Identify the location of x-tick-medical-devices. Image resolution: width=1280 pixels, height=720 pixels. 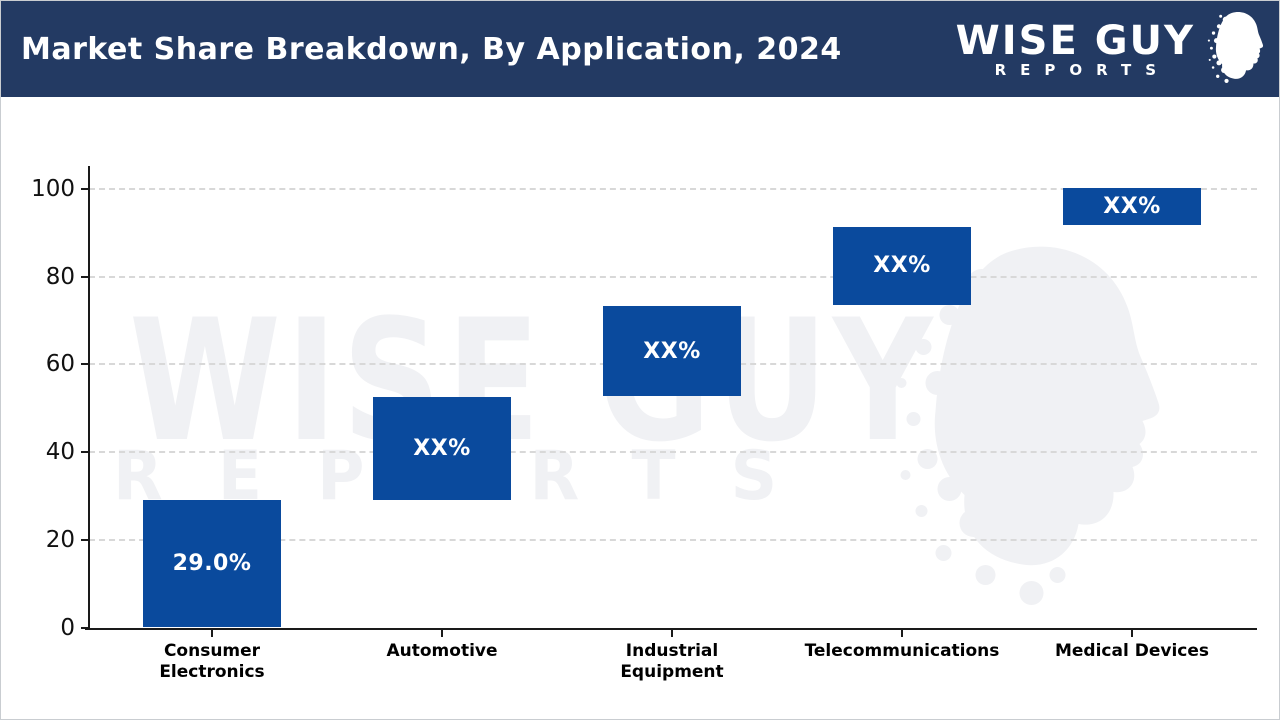
(1132, 633).